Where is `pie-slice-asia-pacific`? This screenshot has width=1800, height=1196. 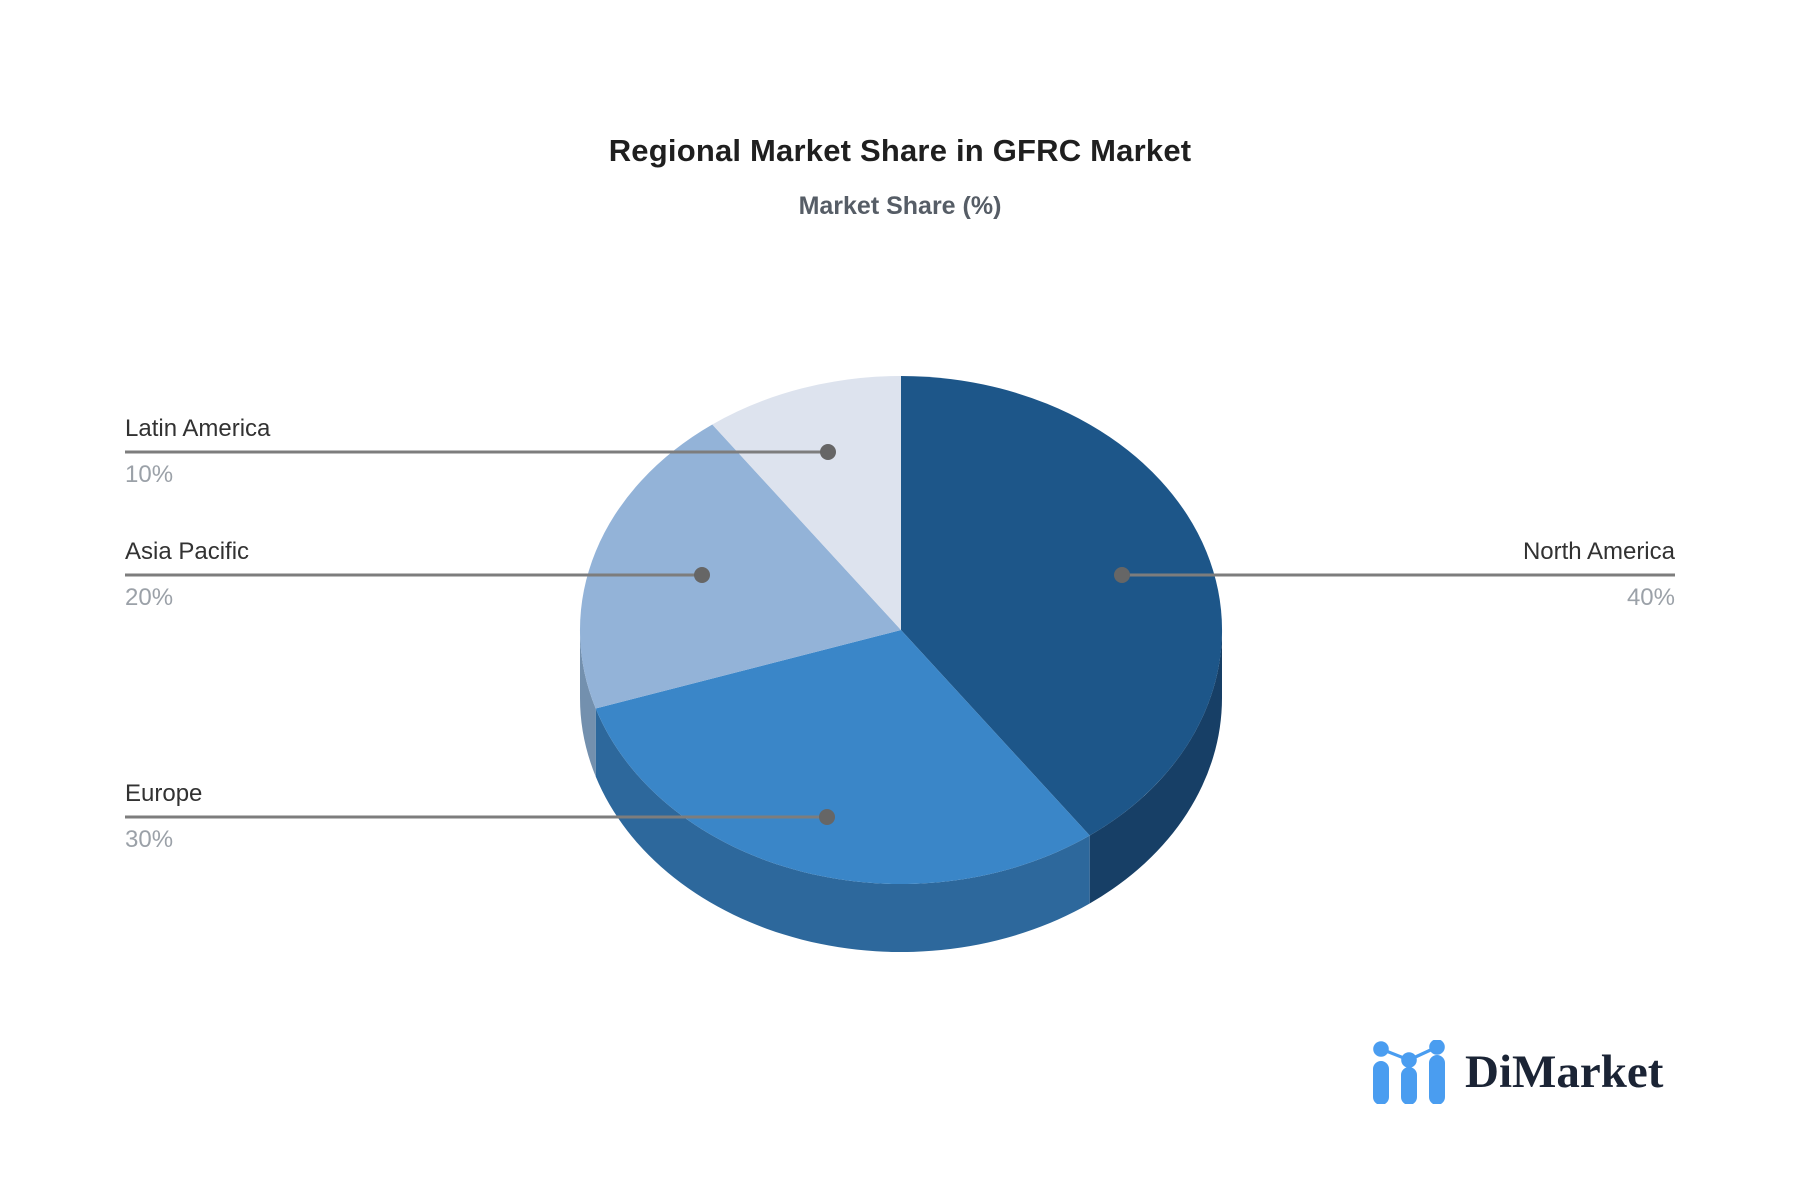
pie-slice-asia-pacific is located at coordinates (740, 566).